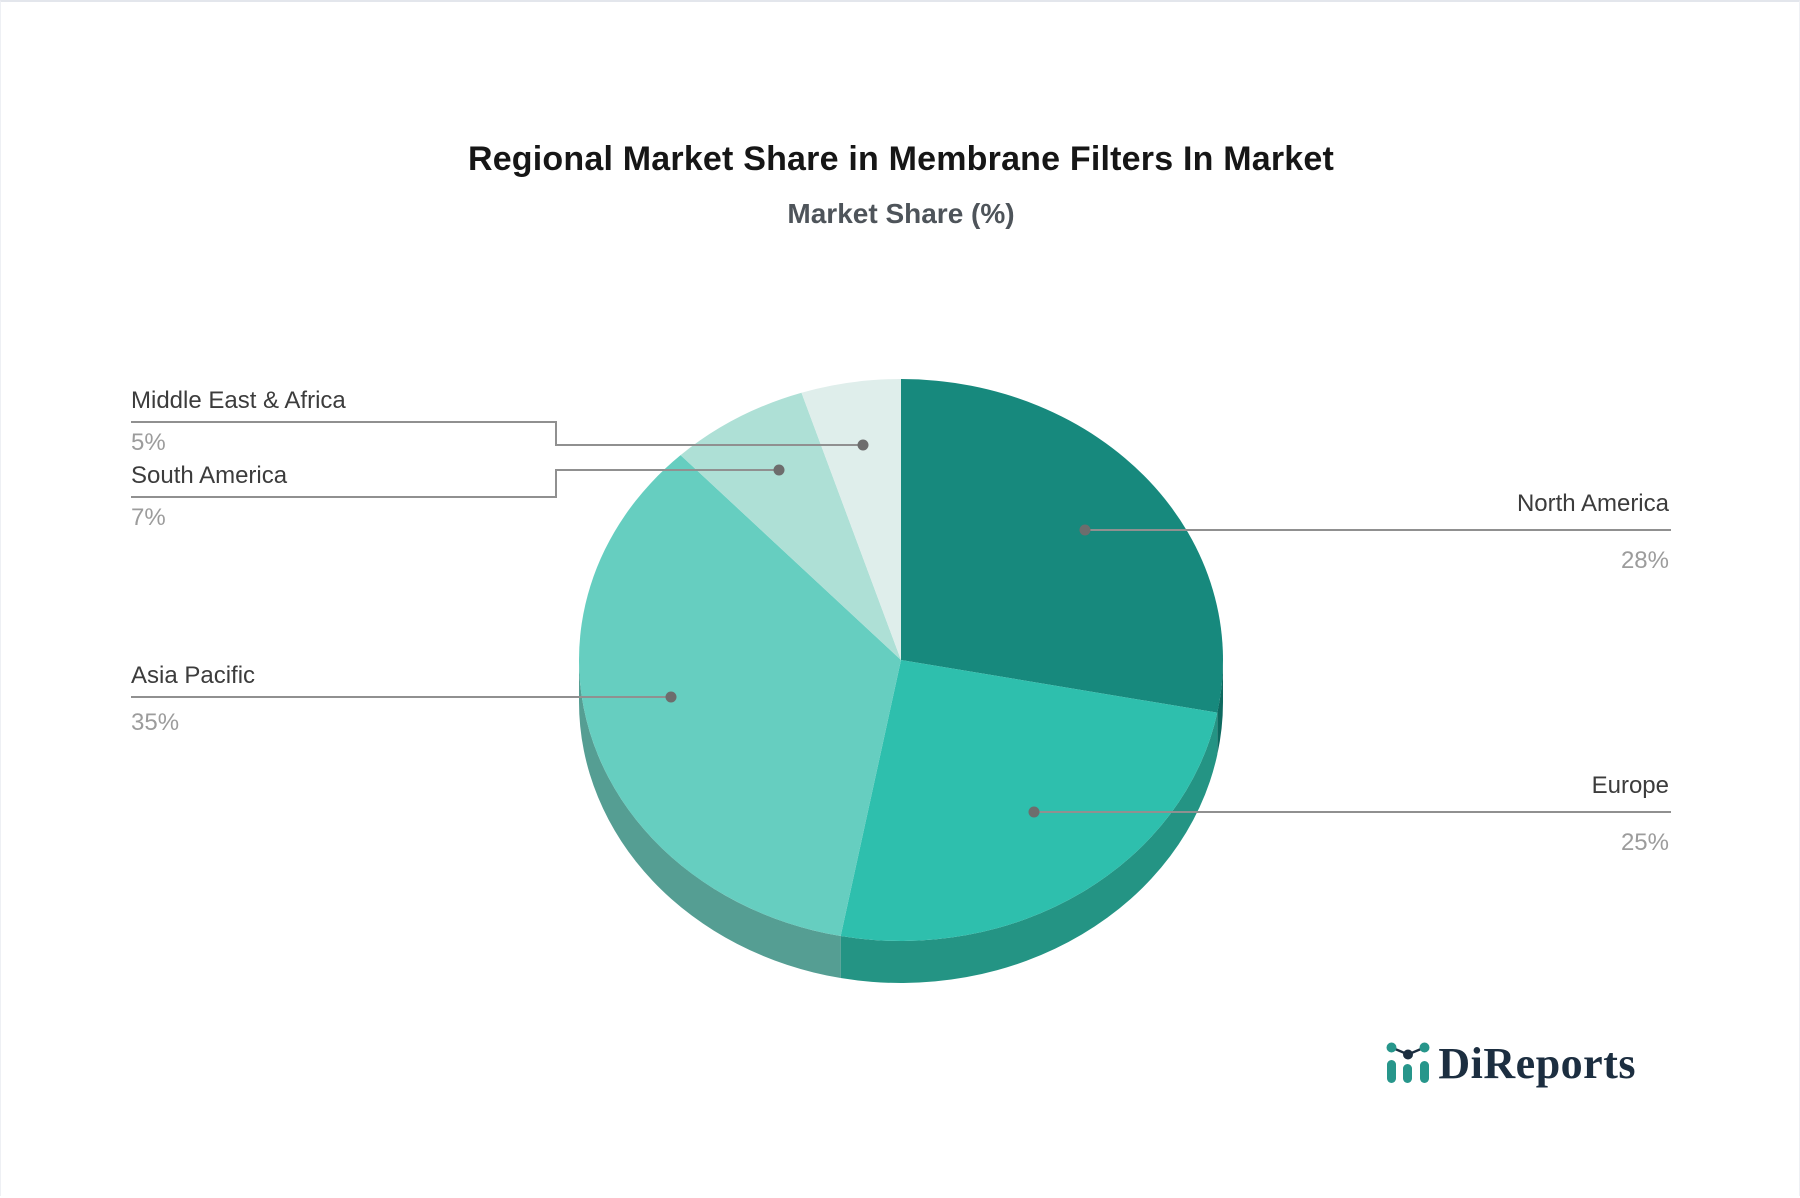 The width and height of the screenshot is (1800, 1198). I want to click on pie-slice-side-north-america, so click(1220, 707).